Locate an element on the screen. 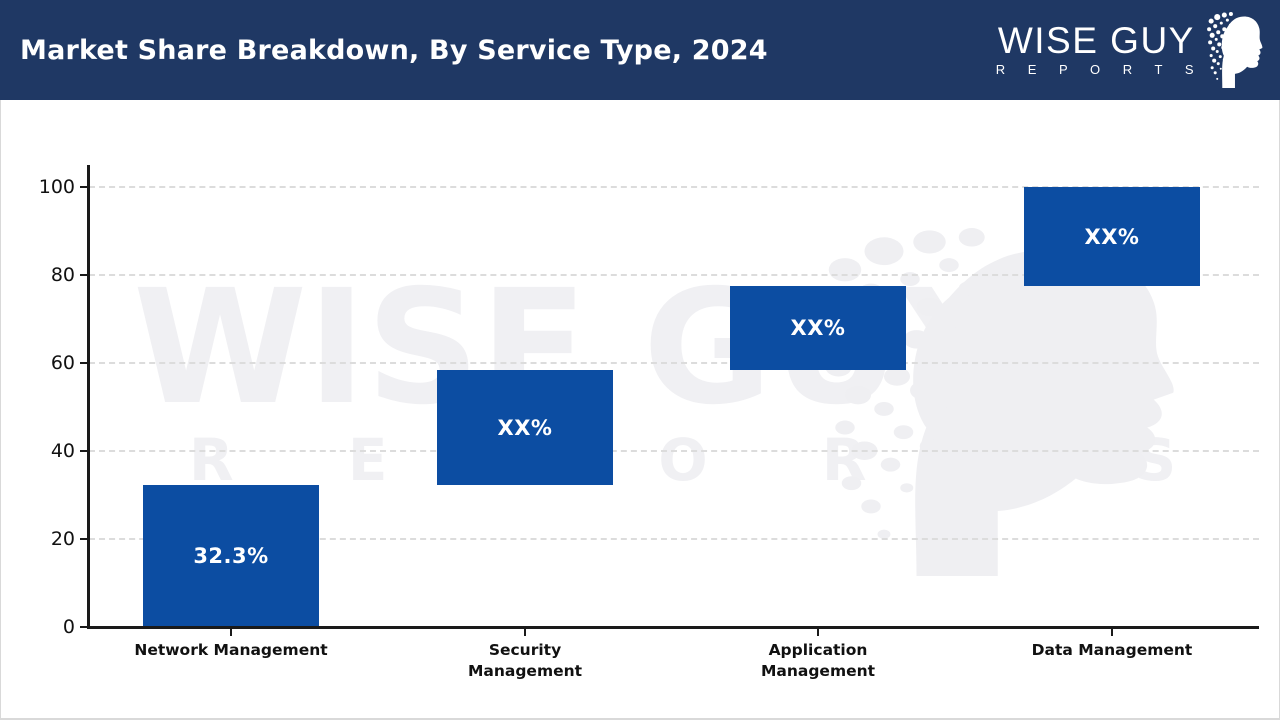 The image size is (1280, 720). y-tick-label-80: 80 is located at coordinates (62, 275).